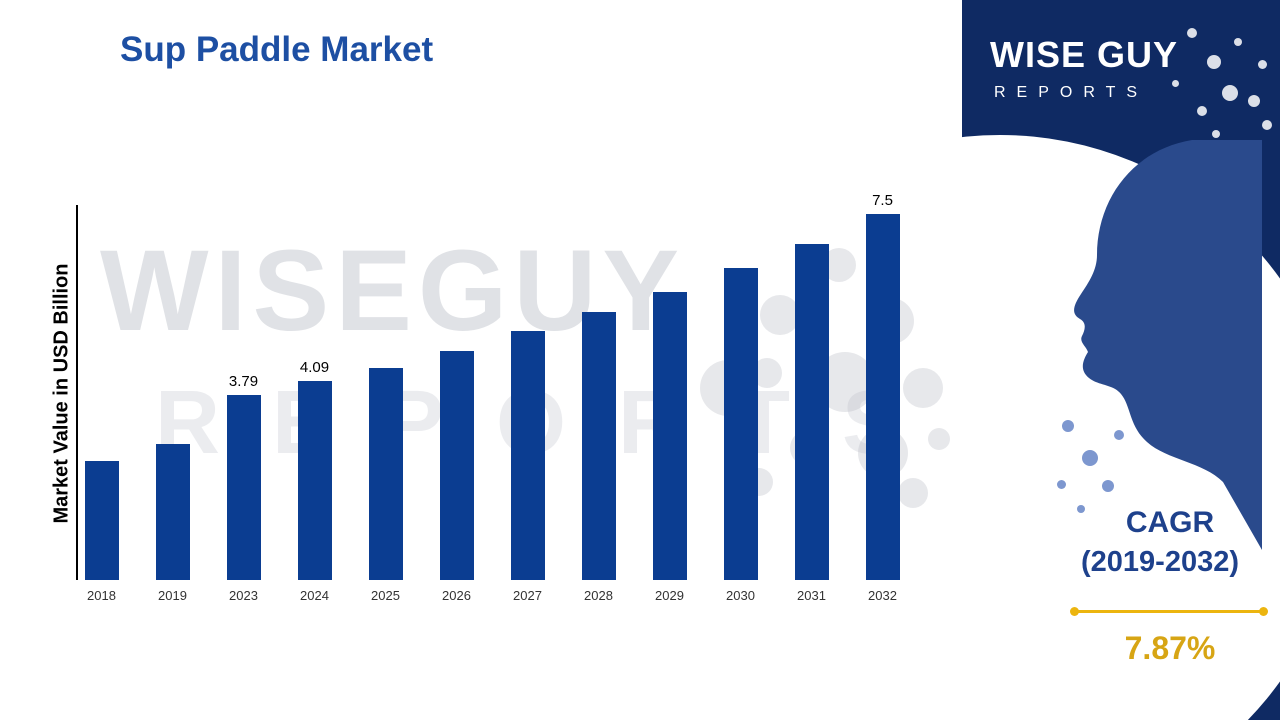 The width and height of the screenshot is (1280, 720). Describe the element at coordinates (1074, 611) in the screenshot. I see `accent-line-left-dot` at that location.